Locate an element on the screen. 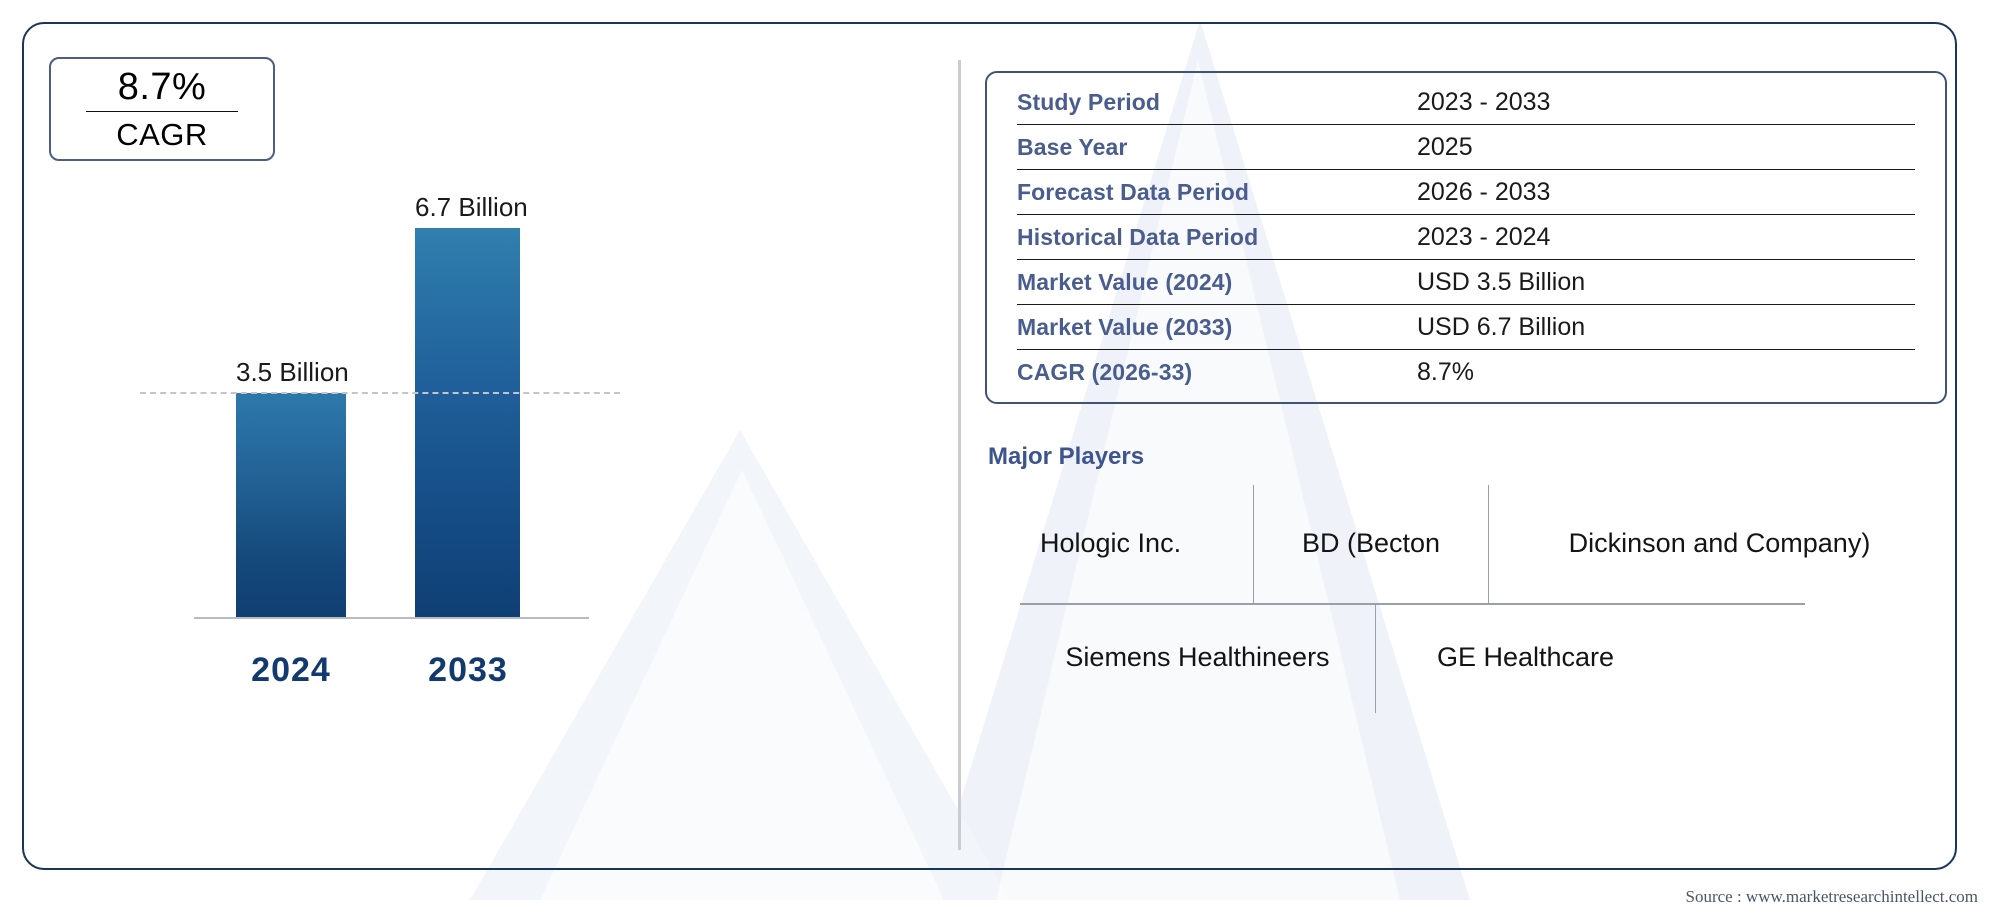 This screenshot has height=917, width=2000. player-cell: Siemens Healthineers is located at coordinates (1197, 657).